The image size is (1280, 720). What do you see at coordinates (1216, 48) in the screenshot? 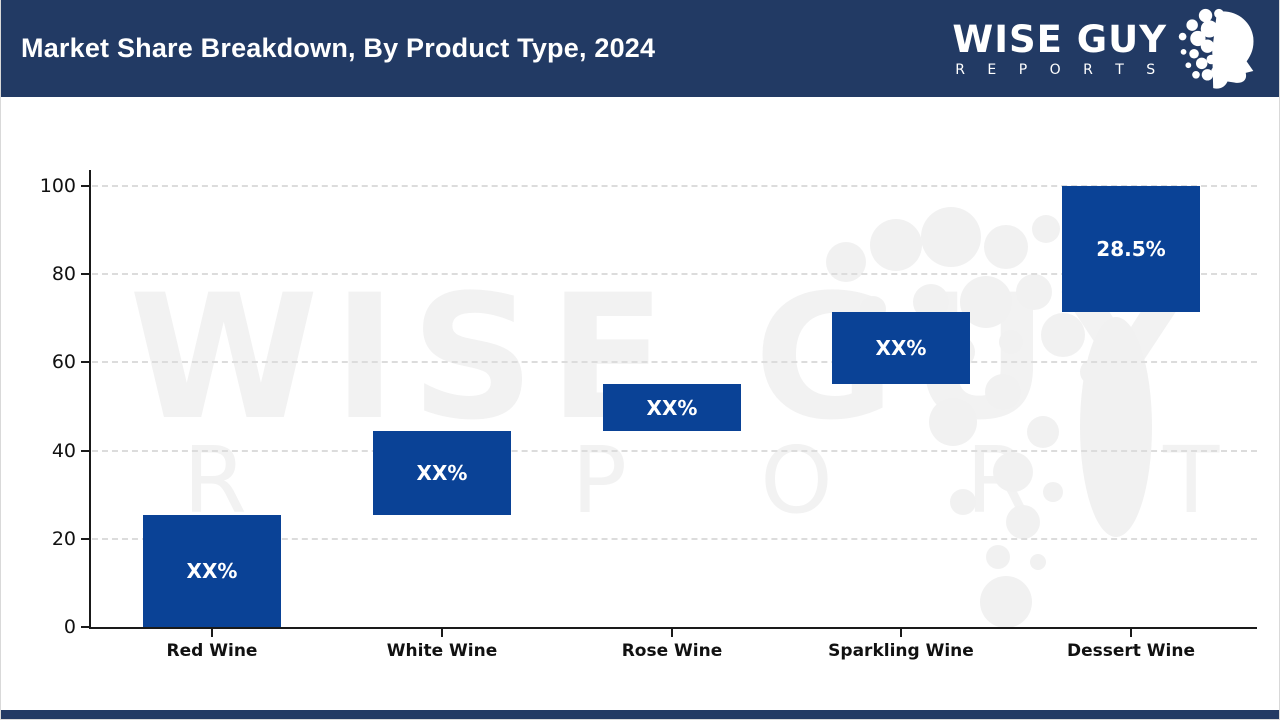
I see `logo-head-icon` at bounding box center [1216, 48].